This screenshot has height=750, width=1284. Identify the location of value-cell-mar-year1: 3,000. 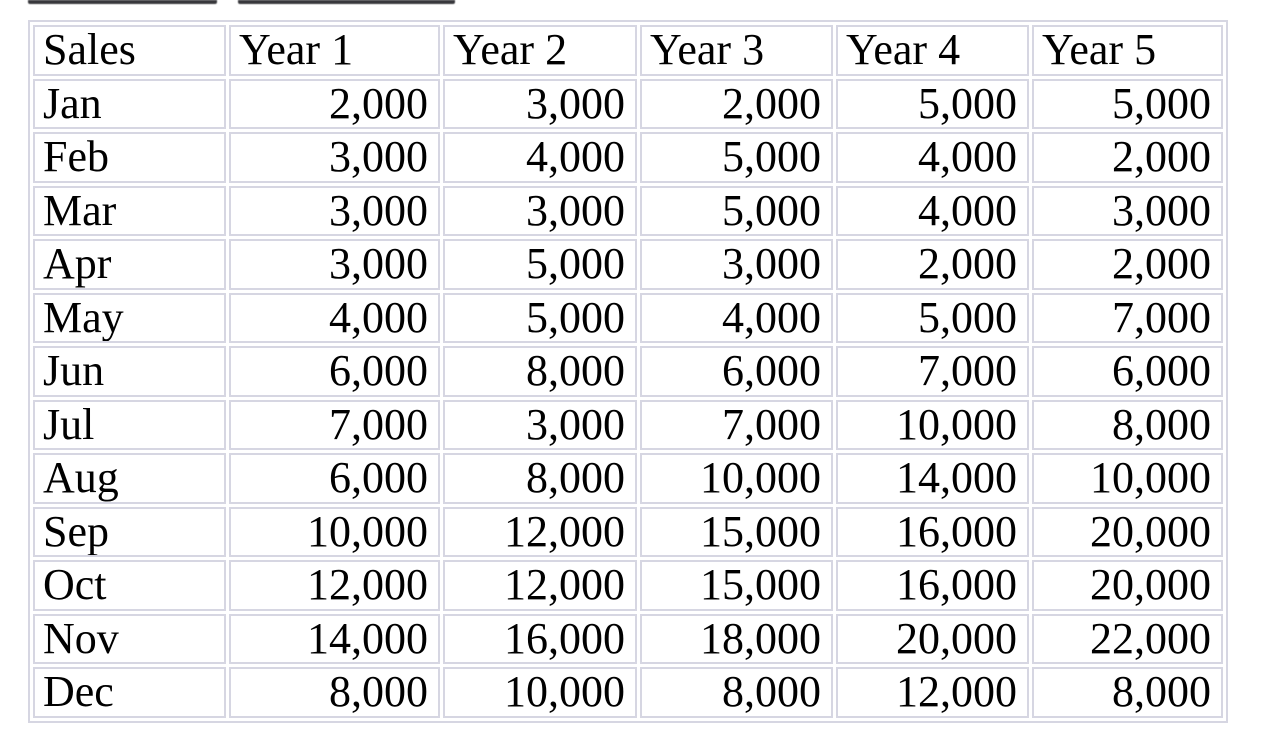
(334, 210).